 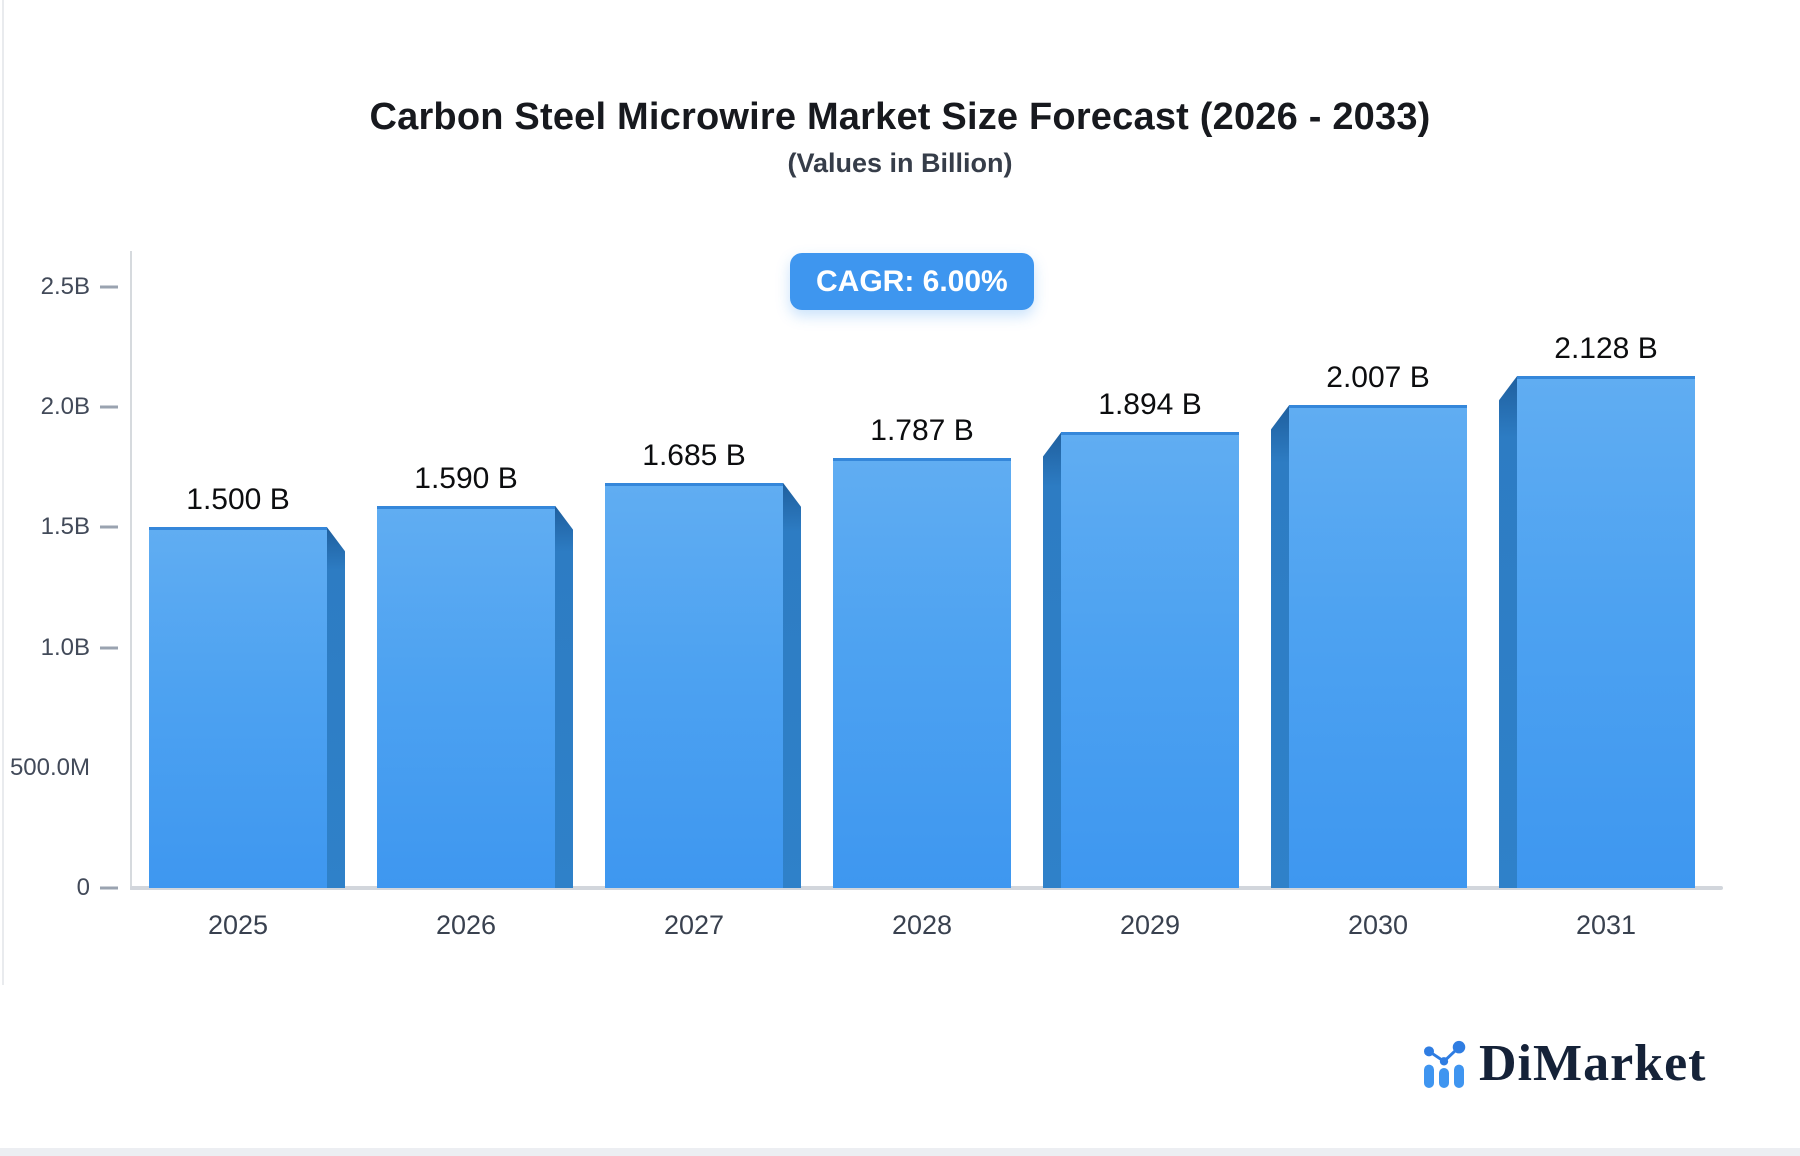 I want to click on page-bottom-edge, so click(x=900, y=1152).